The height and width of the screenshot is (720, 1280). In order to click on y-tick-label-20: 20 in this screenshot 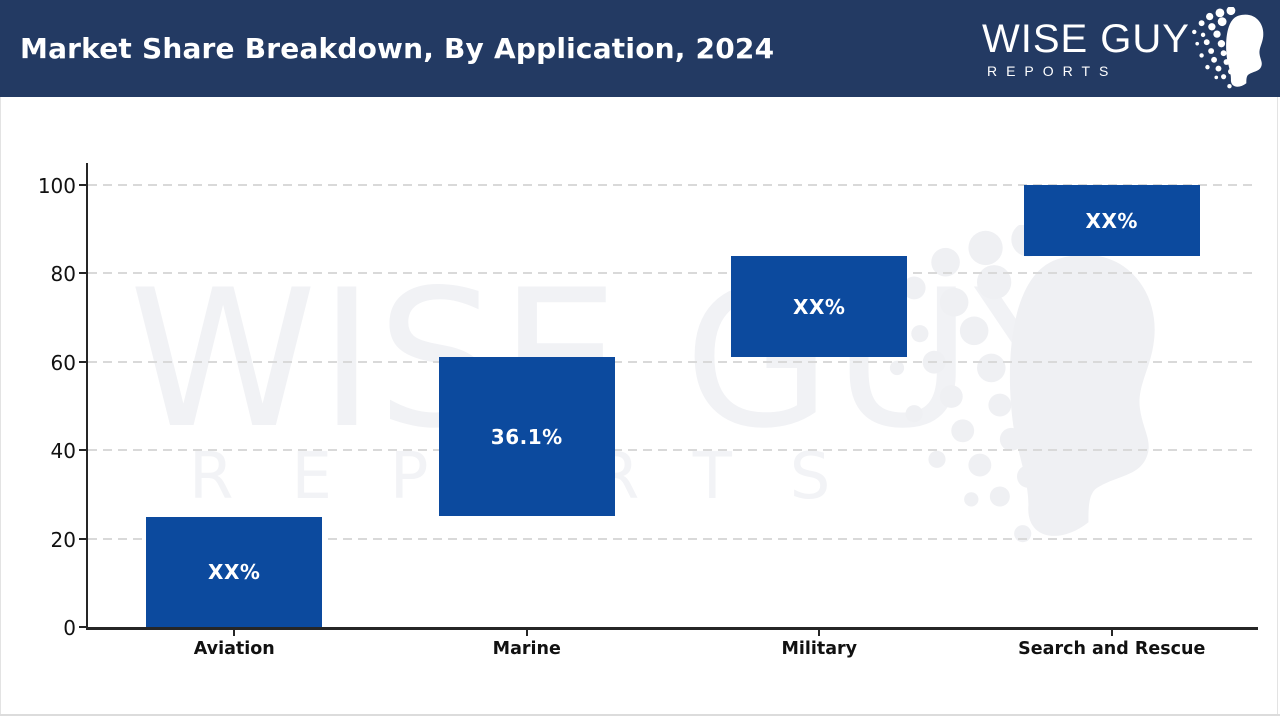, I will do `click(63, 539)`.